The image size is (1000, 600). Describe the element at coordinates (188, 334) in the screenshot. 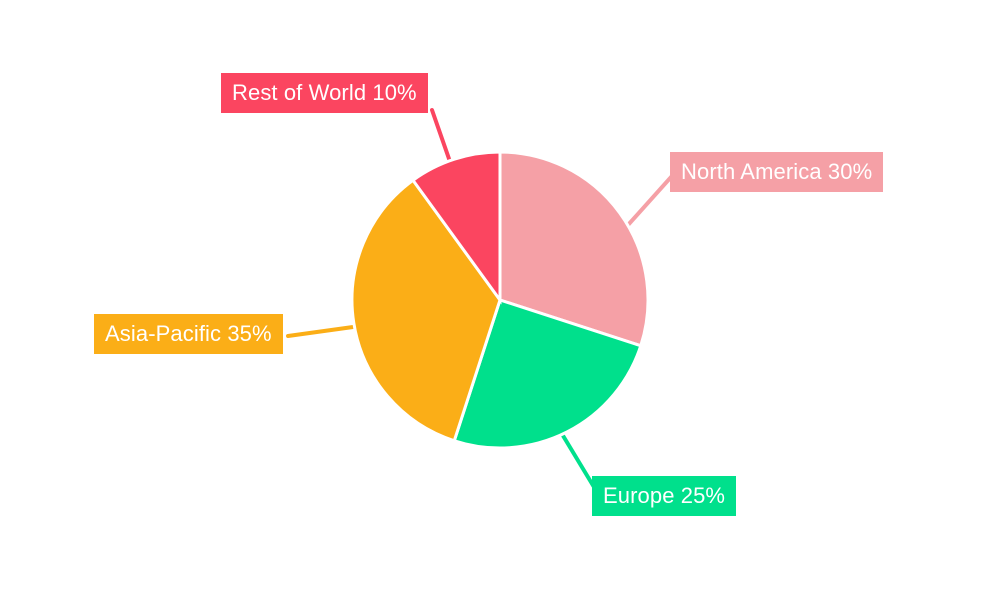

I see `pie-label-asia-pacific: Asia-Pacific 35%` at that location.